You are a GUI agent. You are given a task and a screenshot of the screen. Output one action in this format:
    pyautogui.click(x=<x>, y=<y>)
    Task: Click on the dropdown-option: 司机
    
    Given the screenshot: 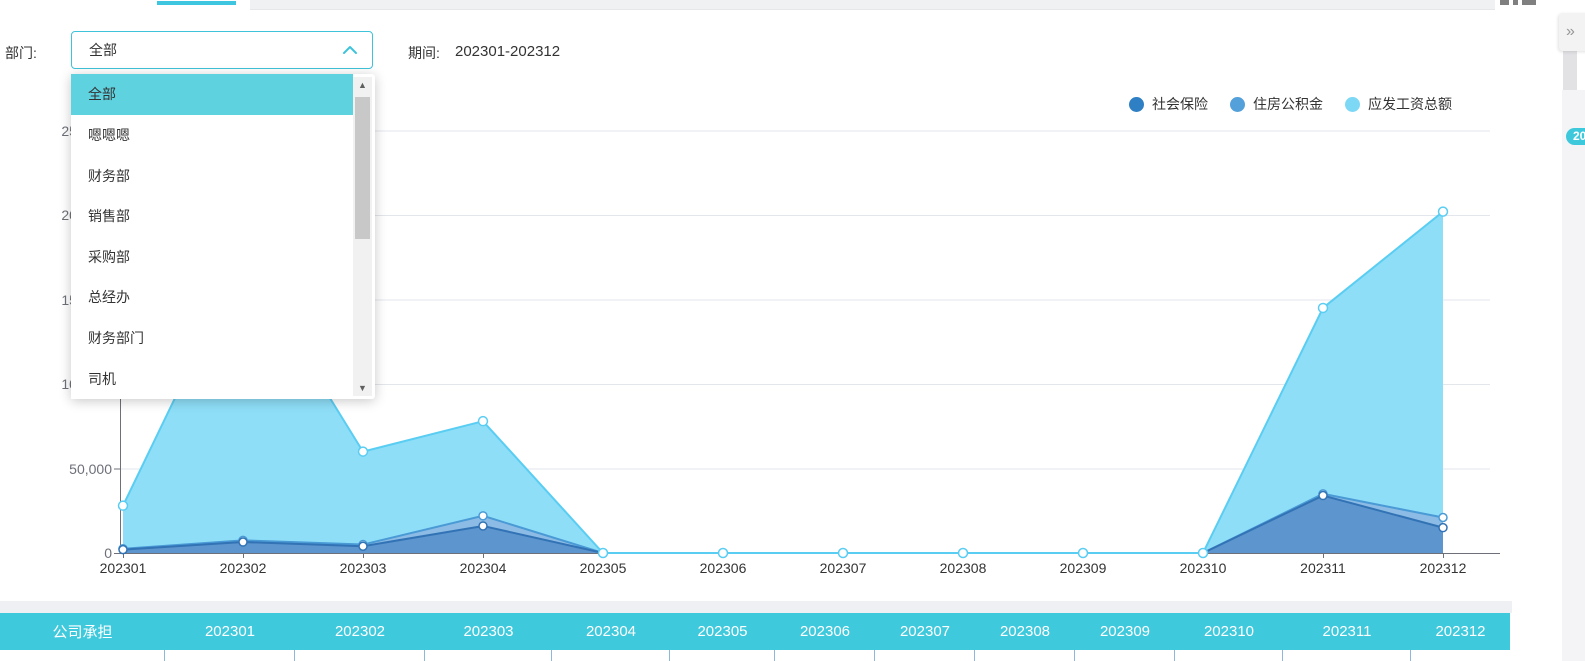 What is the action you would take?
    pyautogui.click(x=212, y=378)
    